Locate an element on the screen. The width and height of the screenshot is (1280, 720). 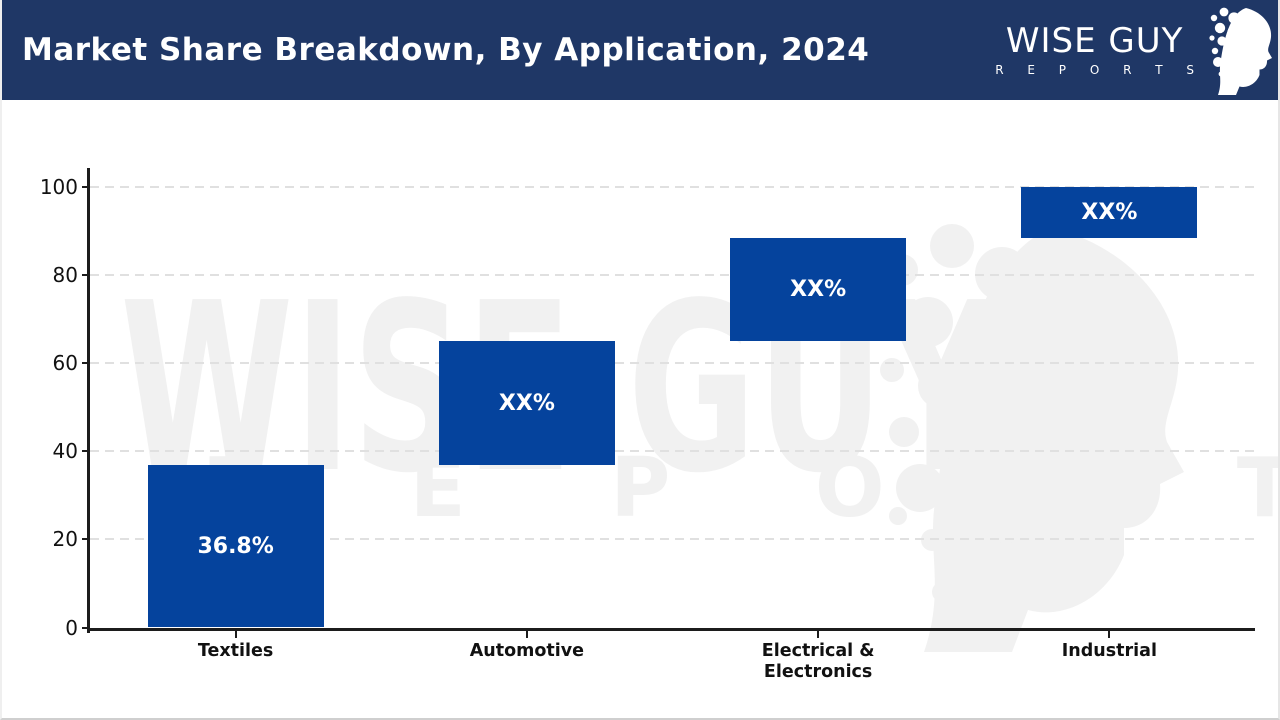
brand-logo: WISE GUY R E P O R T S is located at coordinates (1129, 50).